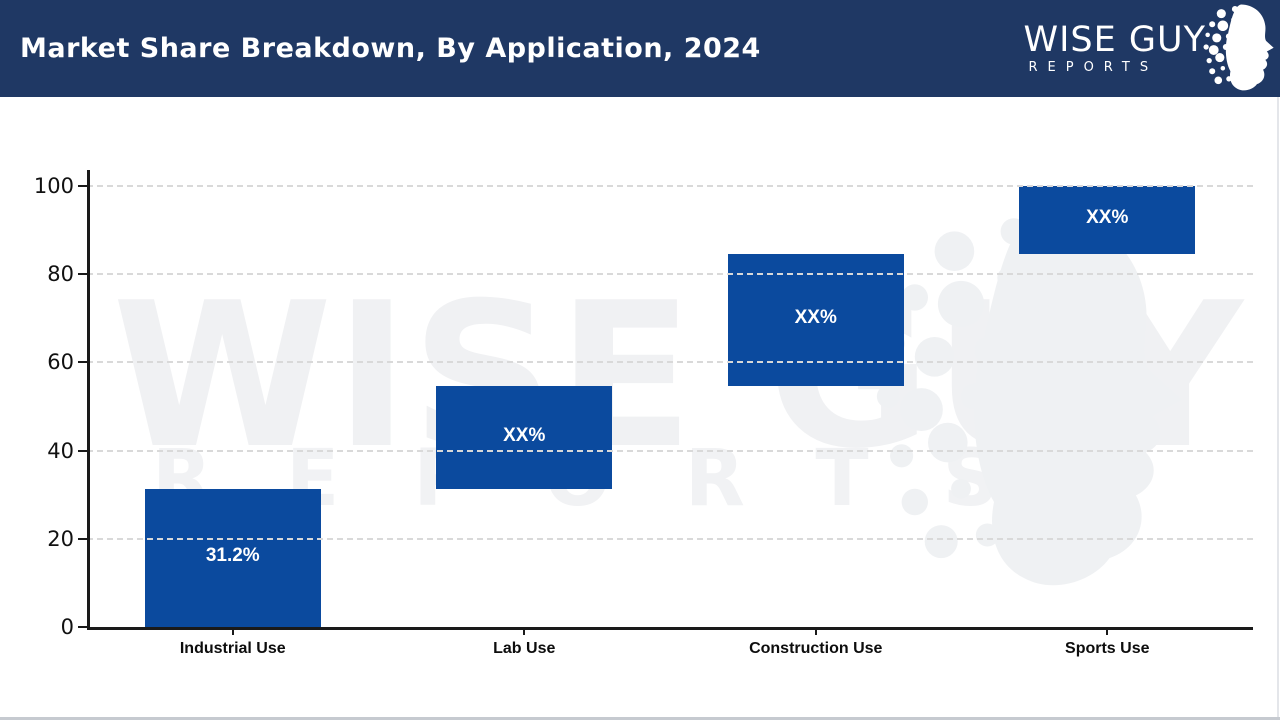  I want to click on bar-value-label-industrial-use: 31.2%, so click(232, 556).